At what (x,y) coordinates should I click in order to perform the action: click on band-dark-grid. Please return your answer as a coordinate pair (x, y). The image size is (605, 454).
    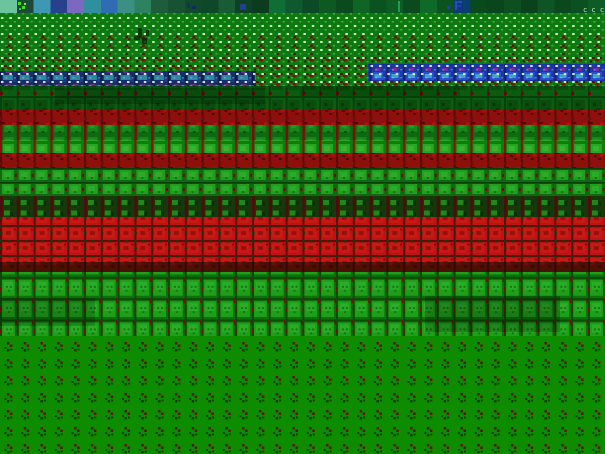
    Looking at the image, I should click on (302, 206).